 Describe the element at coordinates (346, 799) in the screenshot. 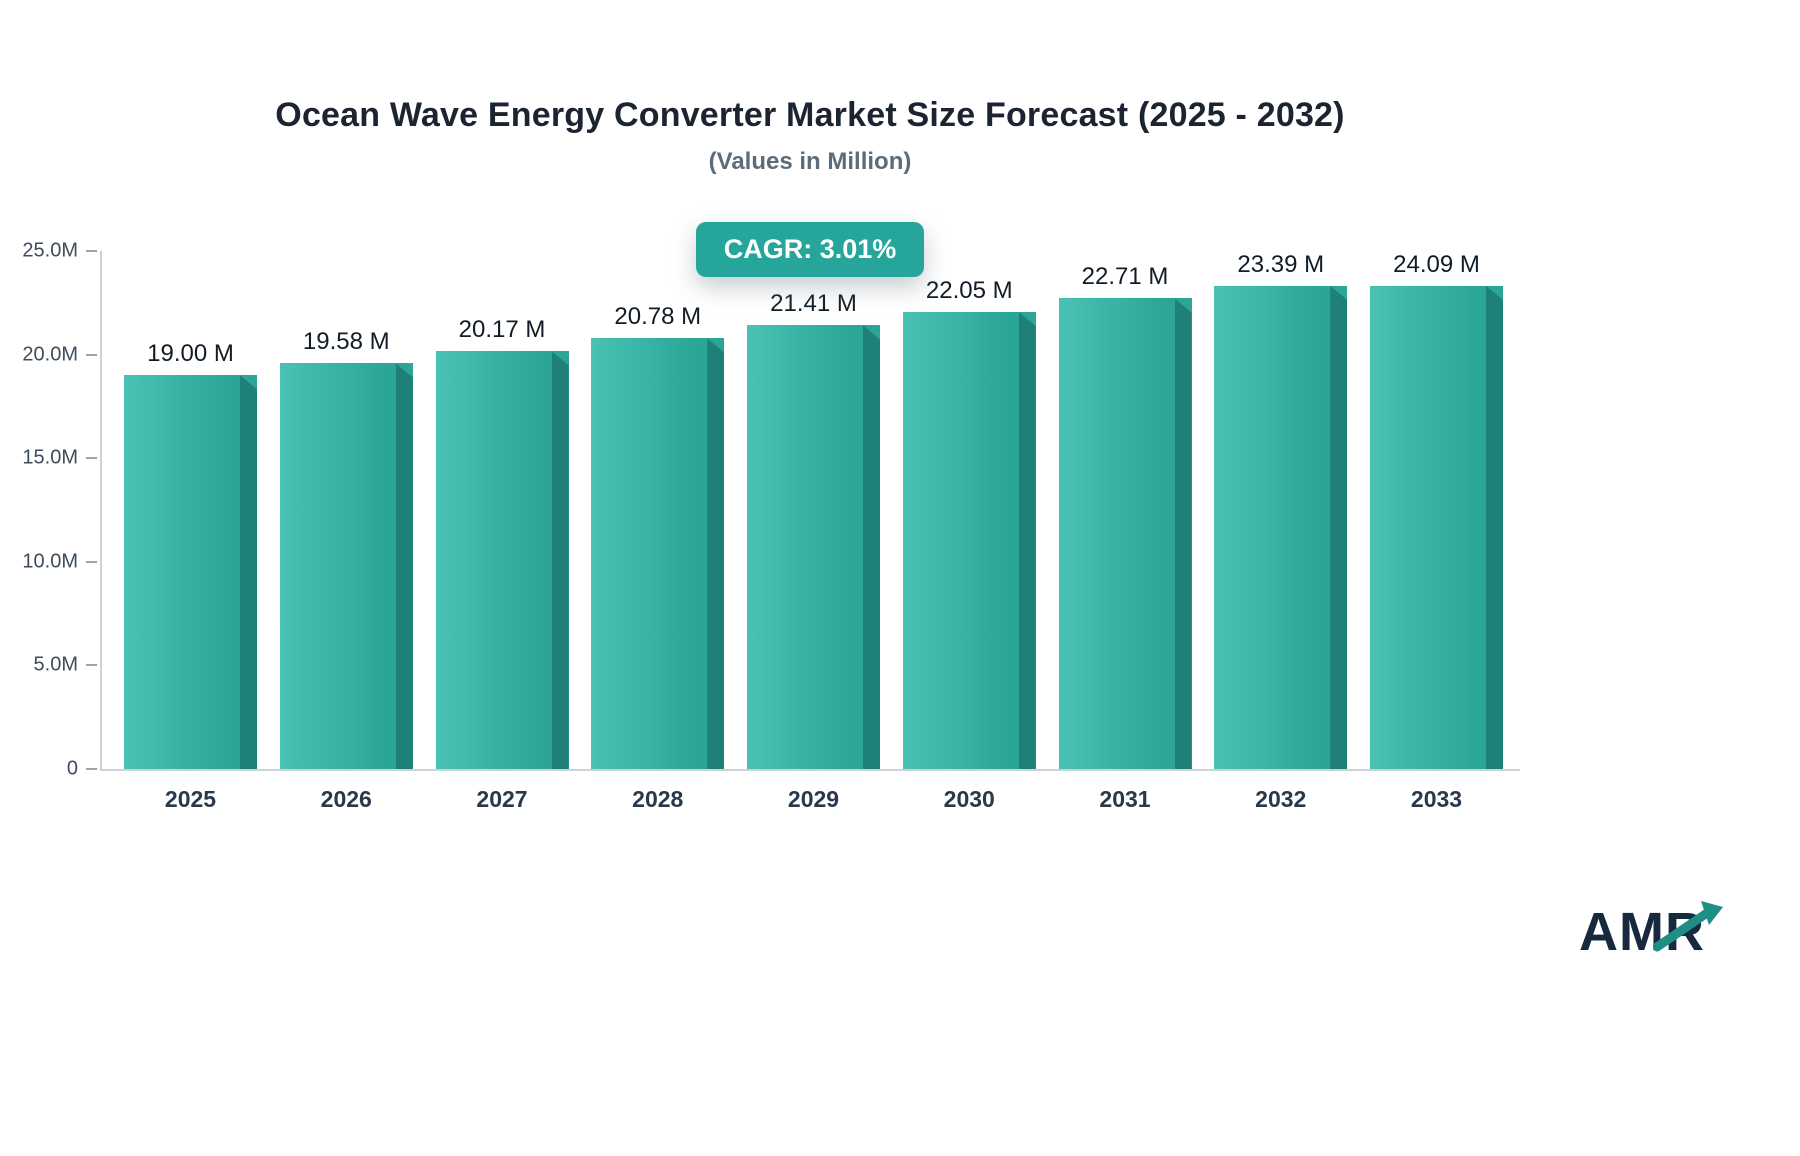

I see `x-axis-label: 2026` at that location.